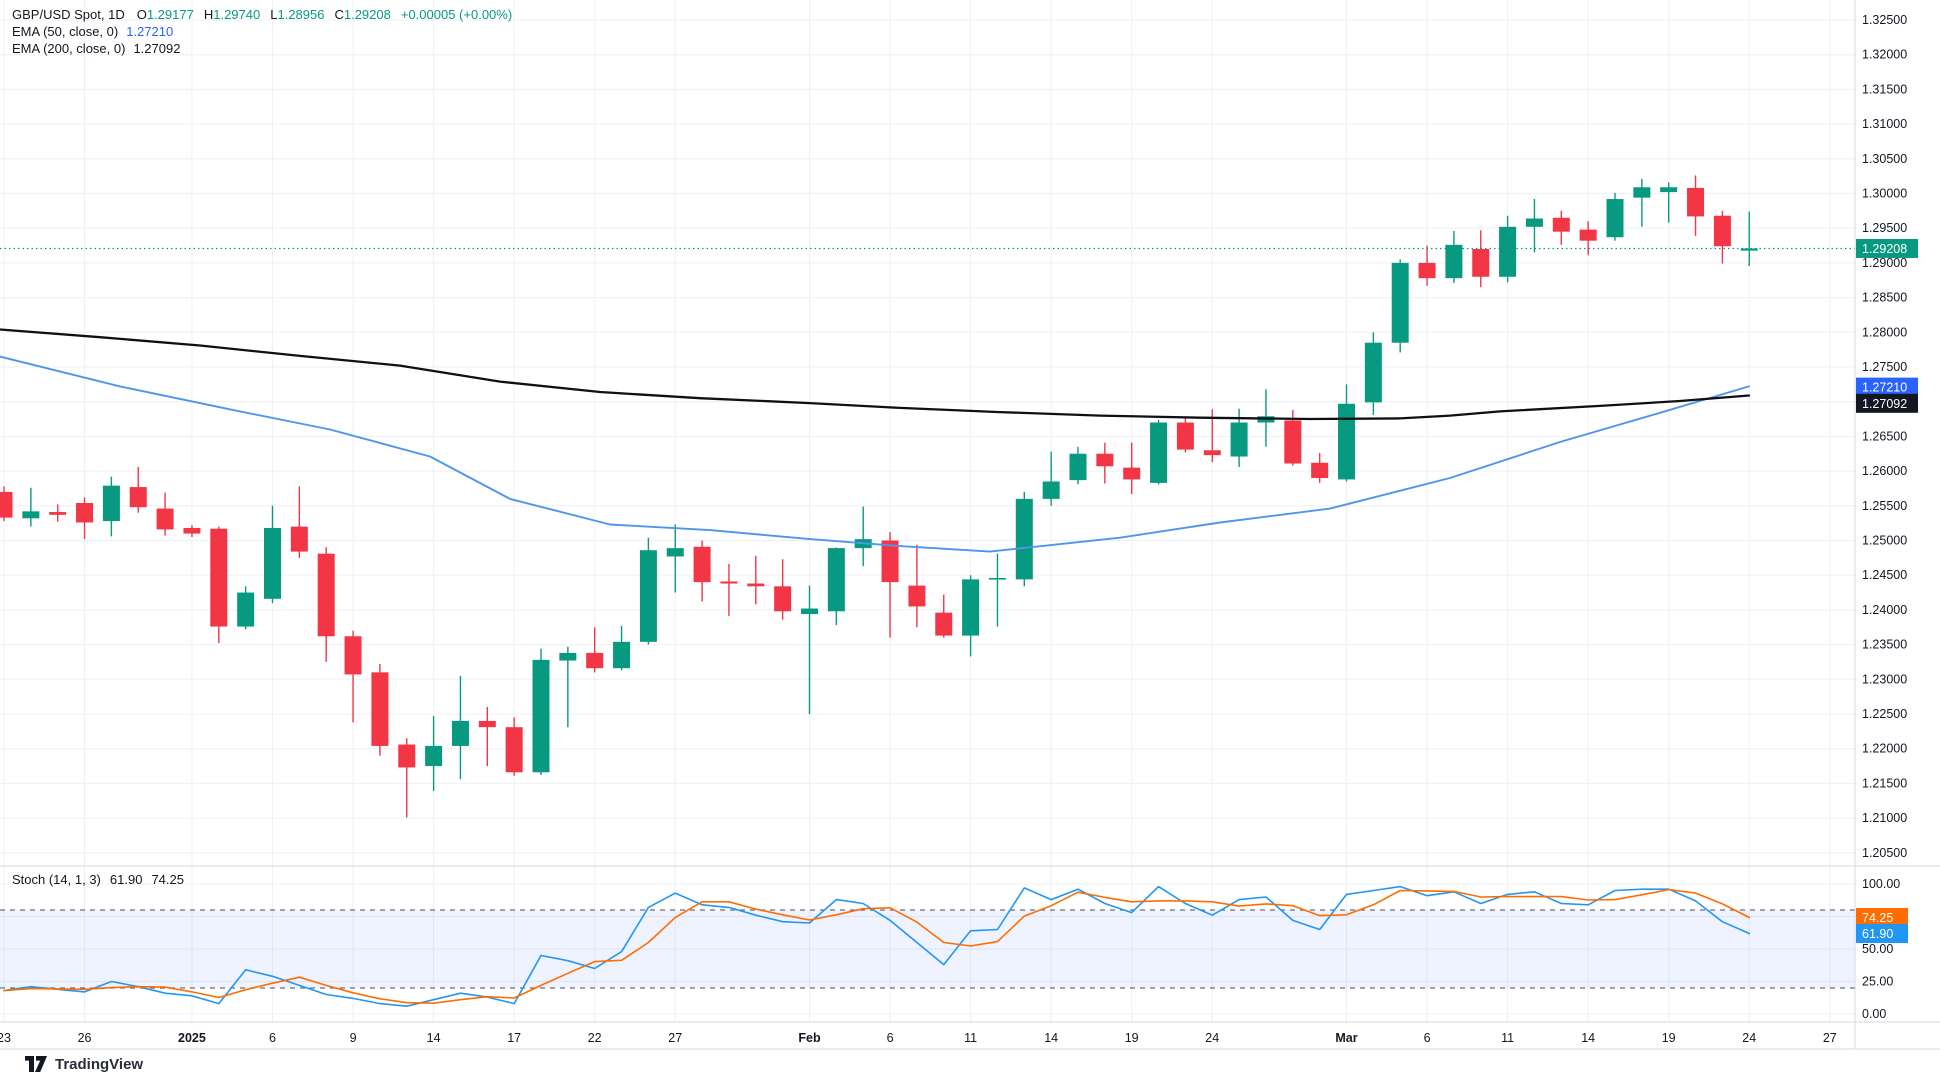  What do you see at coordinates (1884, 388) in the screenshot?
I see `svg-text: 1.27210` at bounding box center [1884, 388].